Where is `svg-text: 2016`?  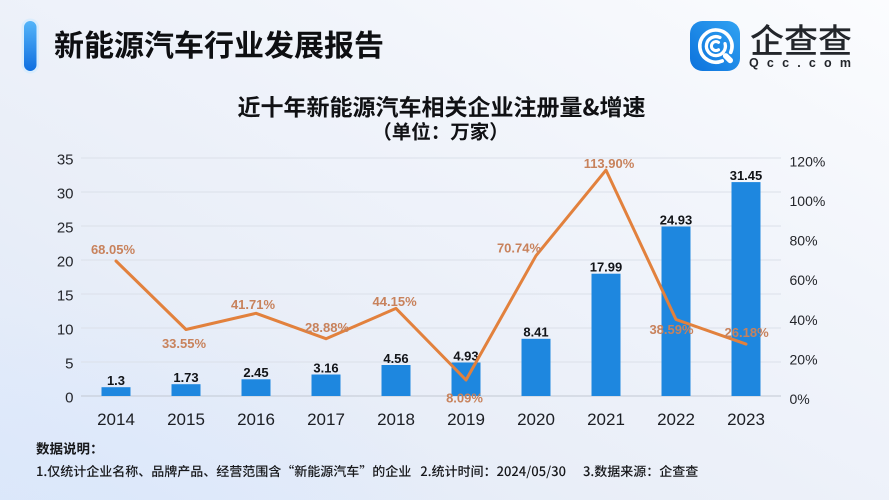
svg-text: 2016 is located at coordinates (256, 419).